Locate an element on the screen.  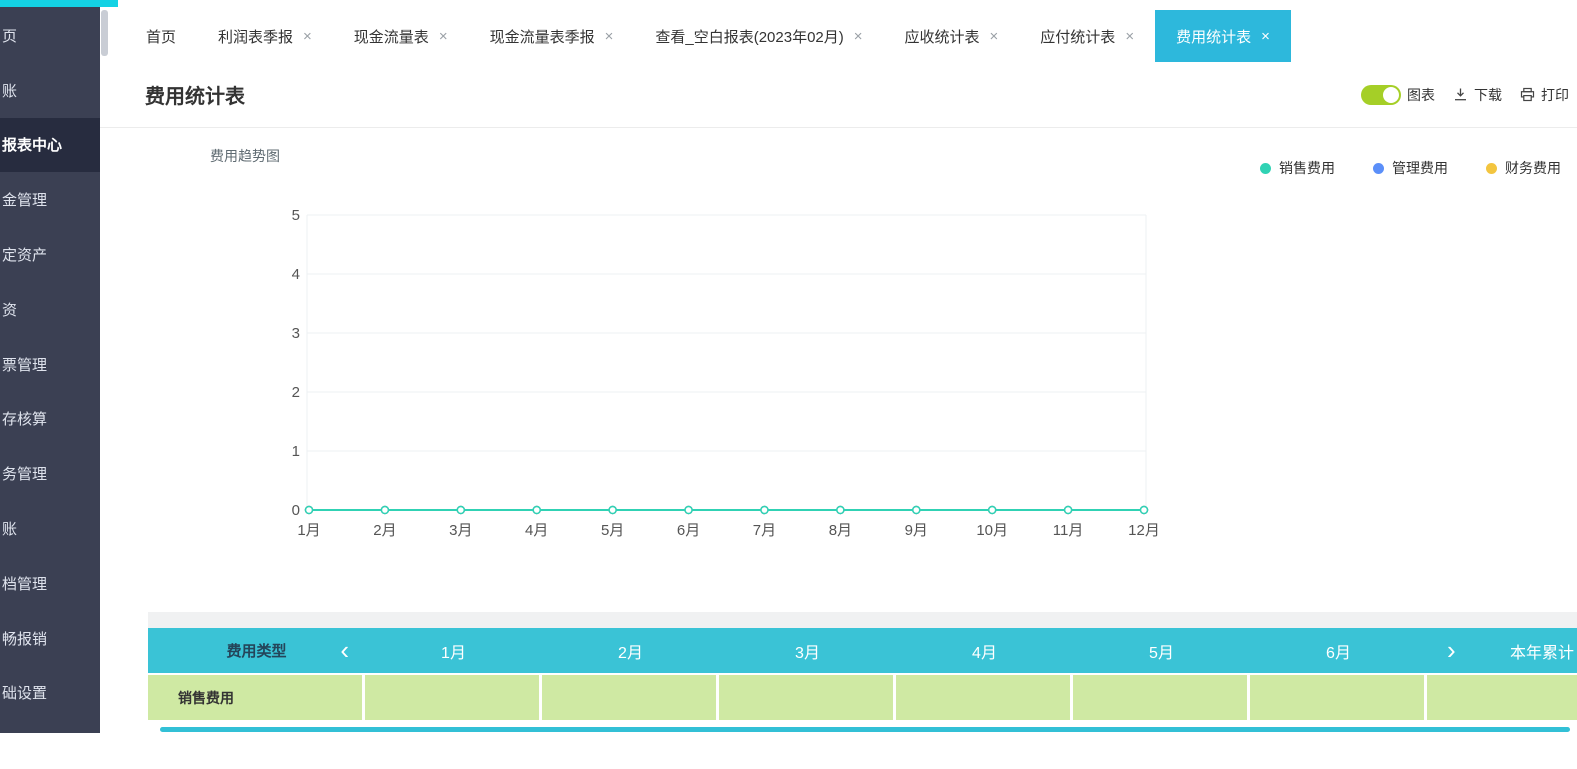
print-label: 打印 is located at coordinates (1555, 94).